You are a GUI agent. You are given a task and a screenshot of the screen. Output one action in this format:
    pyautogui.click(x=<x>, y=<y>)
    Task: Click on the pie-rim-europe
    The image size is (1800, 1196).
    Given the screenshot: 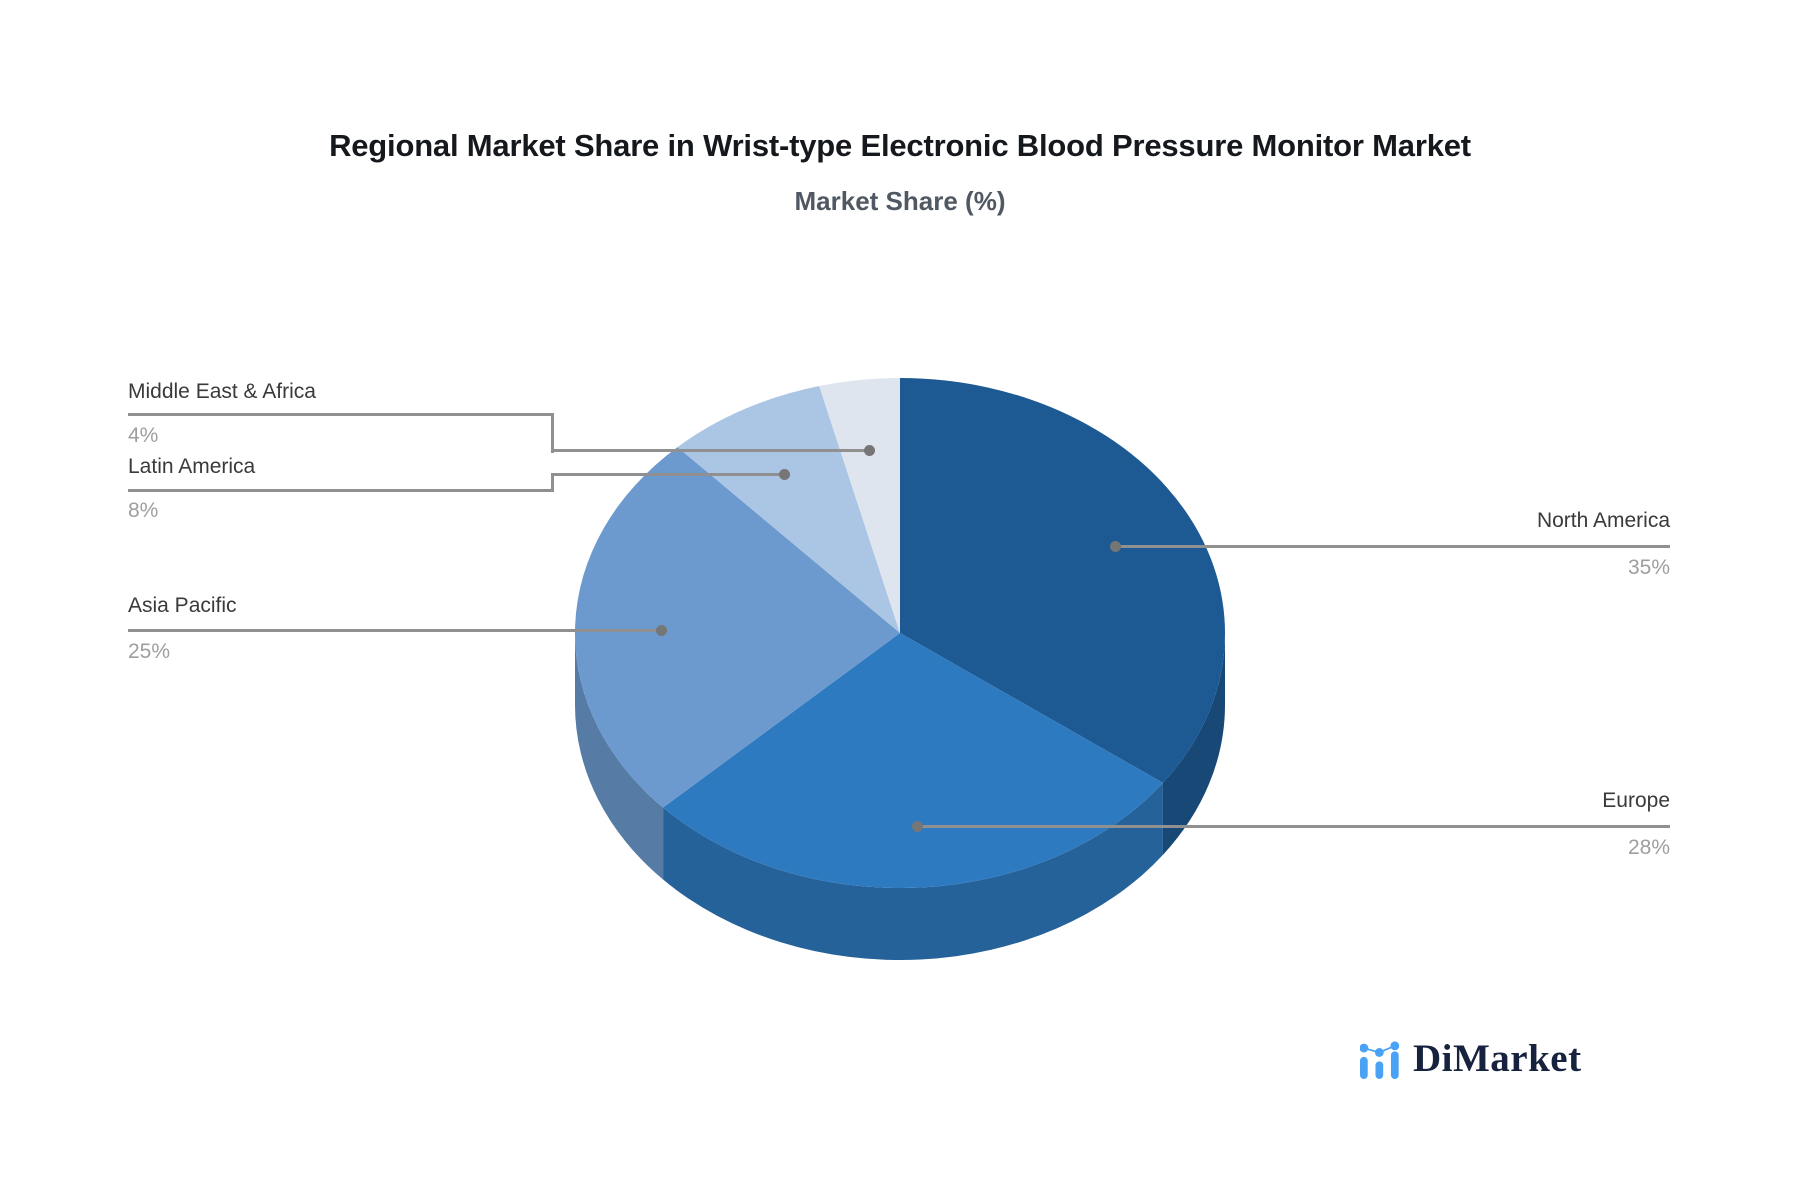 What is the action you would take?
    pyautogui.click(x=913, y=871)
    